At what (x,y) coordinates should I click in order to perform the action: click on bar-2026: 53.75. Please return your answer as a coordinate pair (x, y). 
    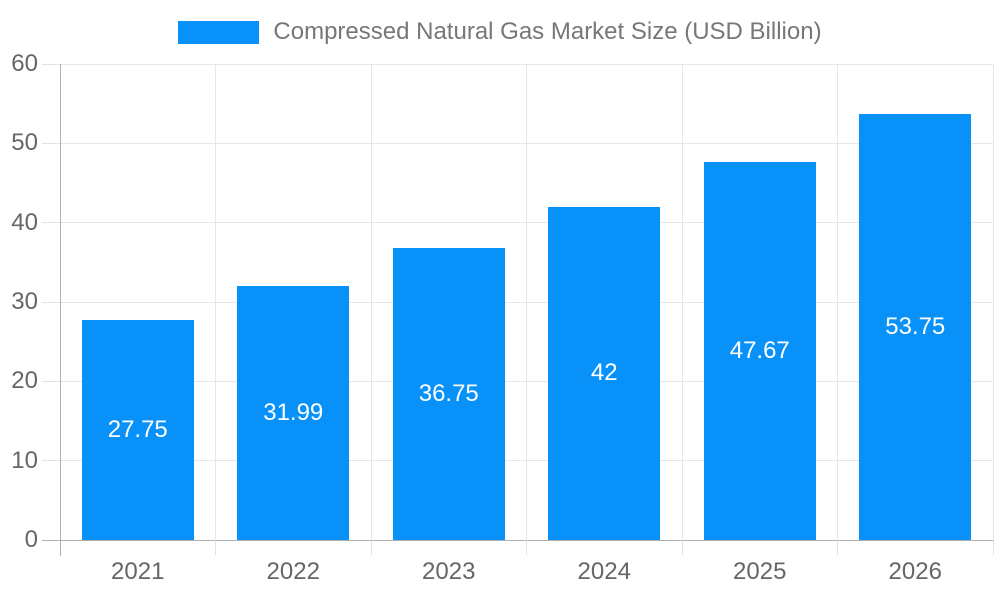
    Looking at the image, I should click on (915, 326).